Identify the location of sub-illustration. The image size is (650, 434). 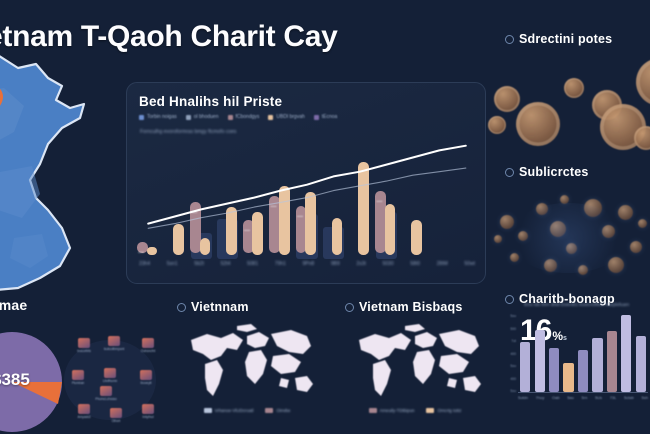
(569, 235).